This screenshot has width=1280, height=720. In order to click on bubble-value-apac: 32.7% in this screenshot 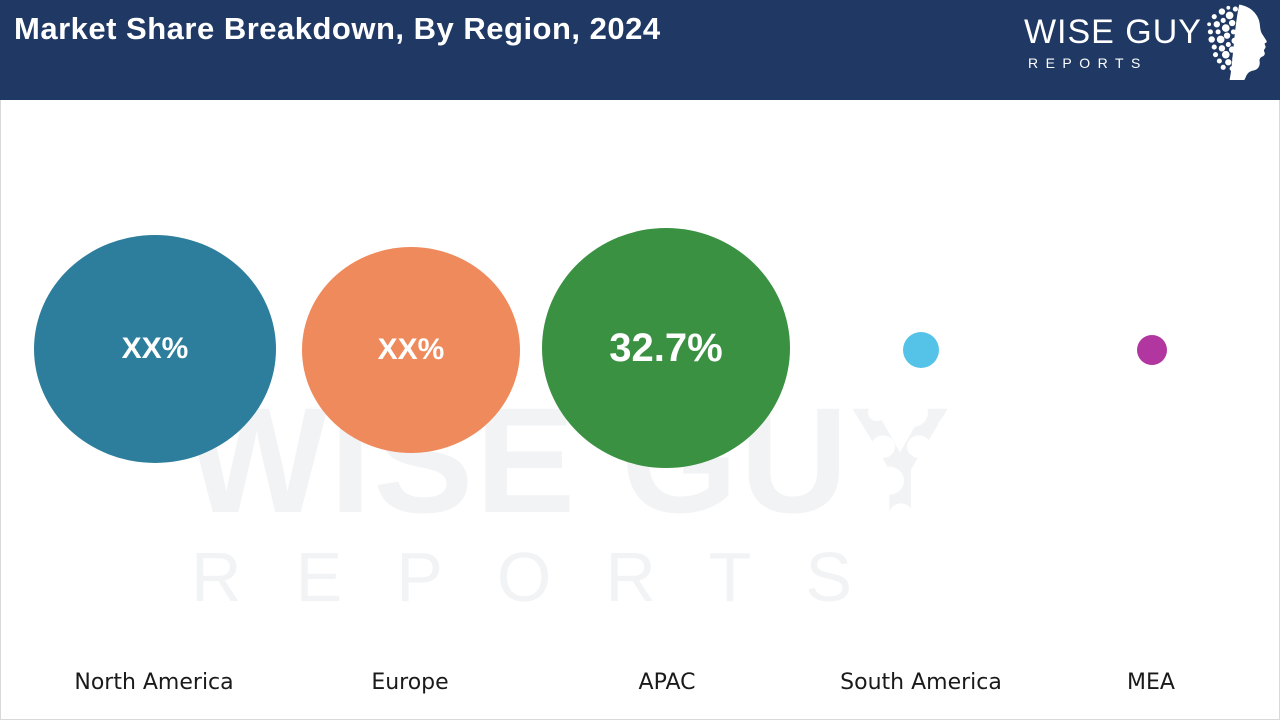, I will do `click(666, 348)`.